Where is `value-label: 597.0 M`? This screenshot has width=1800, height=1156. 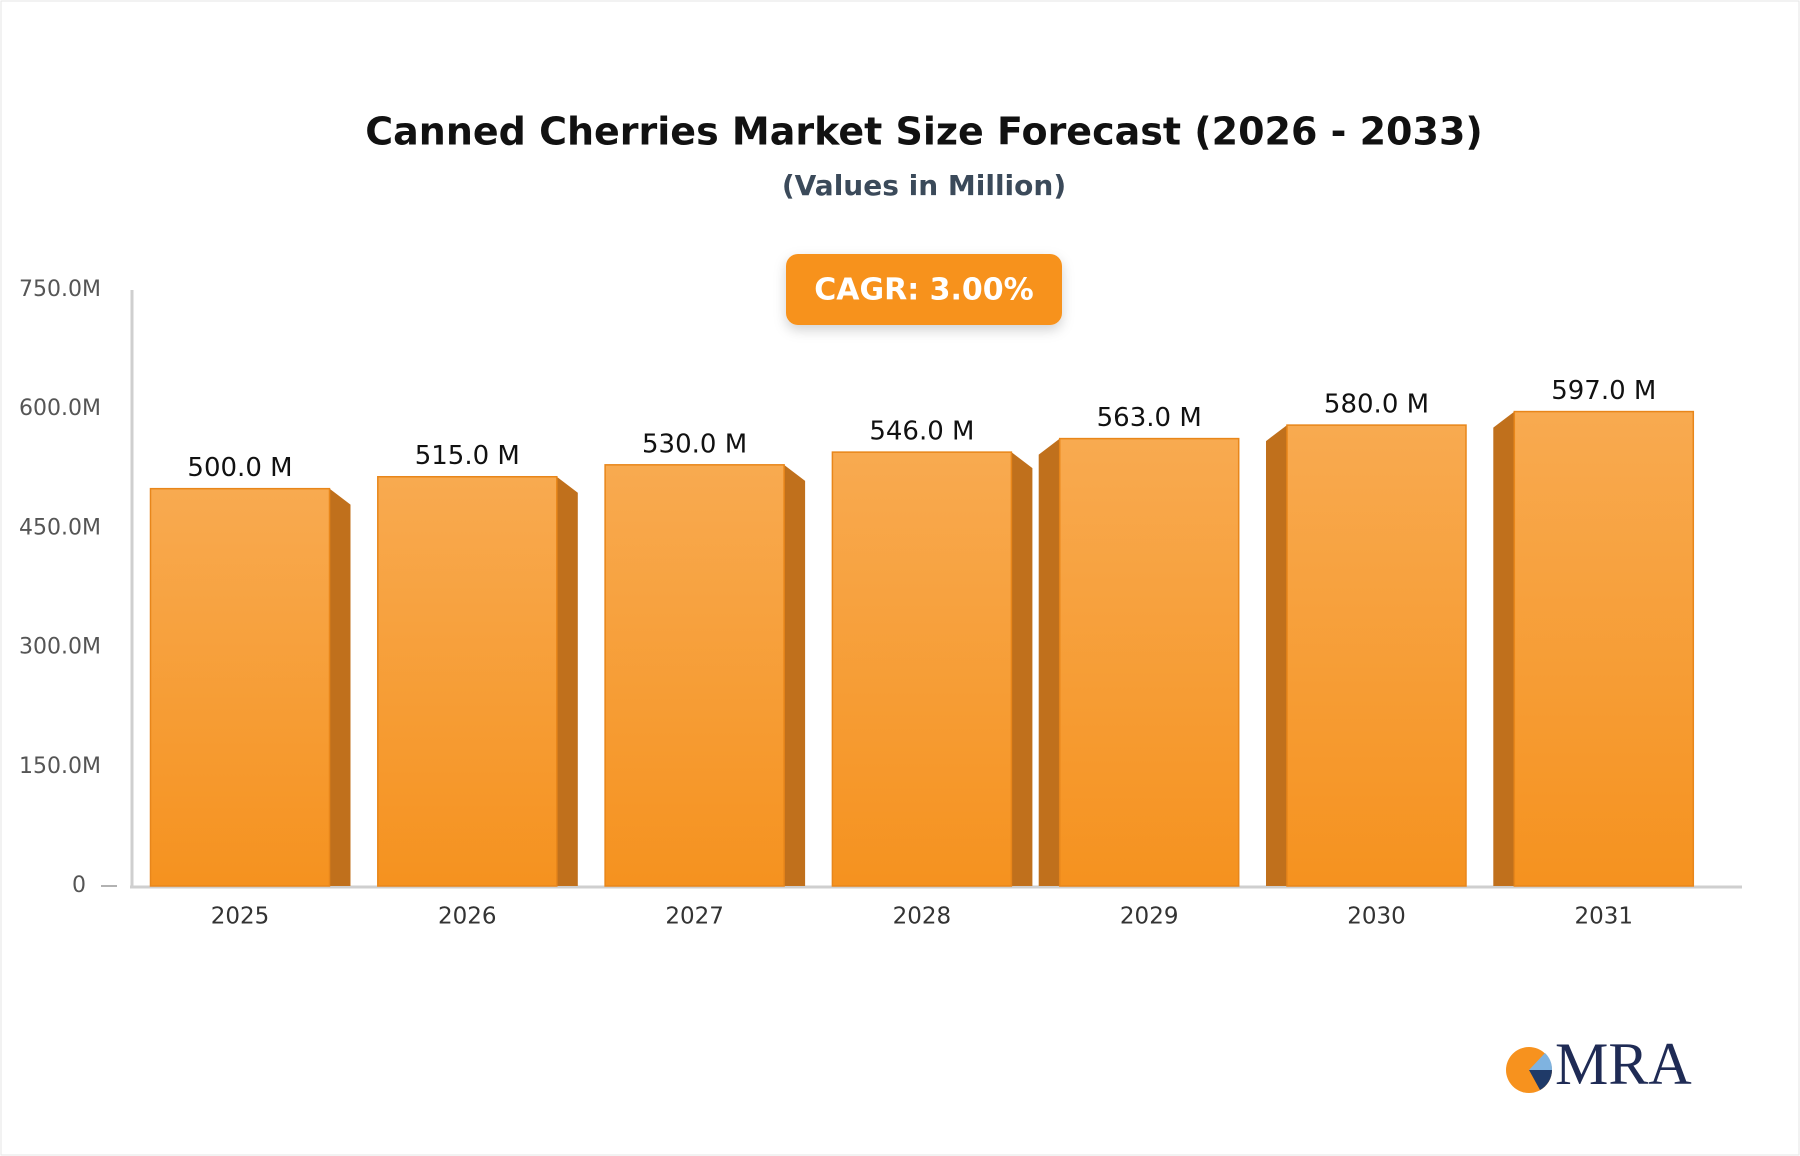 value-label: 597.0 M is located at coordinates (1603, 391).